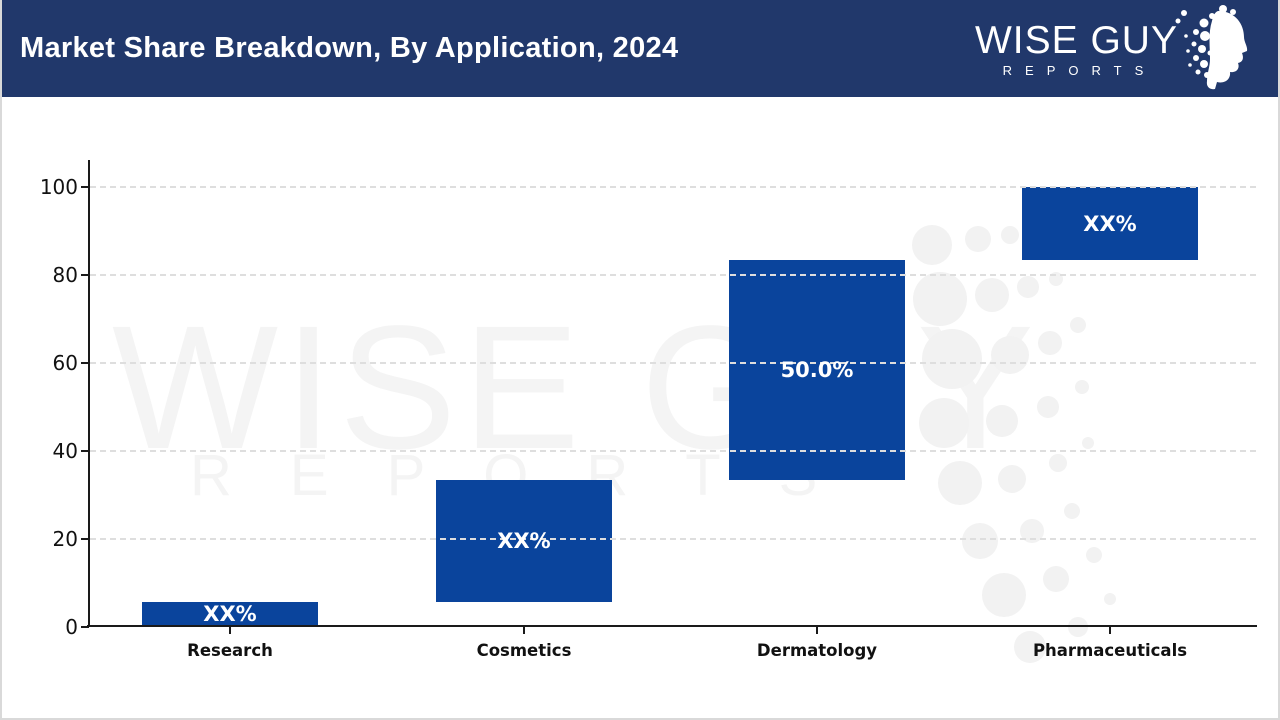 The height and width of the screenshot is (720, 1280). Describe the element at coordinates (71, 627) in the screenshot. I see `y-tick-label: 0` at that location.